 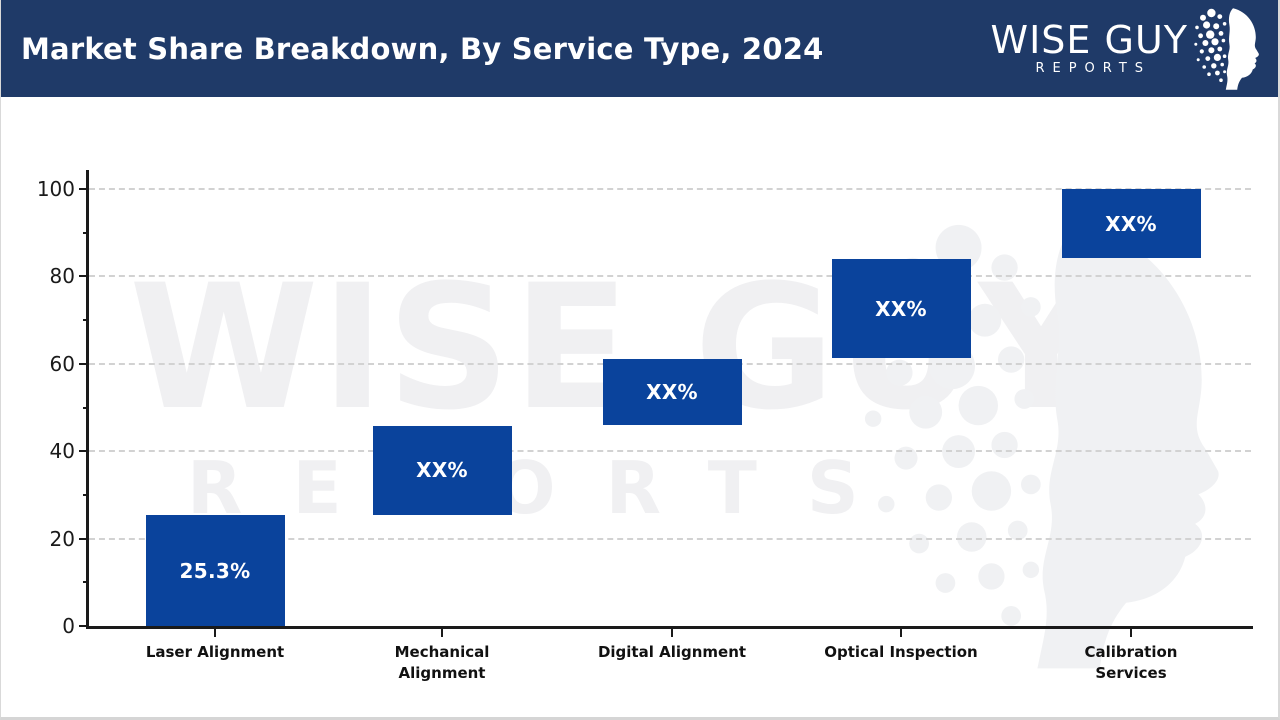 What do you see at coordinates (1131, 662) in the screenshot?
I see `x-tick-label-calibration-services: Calibration Services` at bounding box center [1131, 662].